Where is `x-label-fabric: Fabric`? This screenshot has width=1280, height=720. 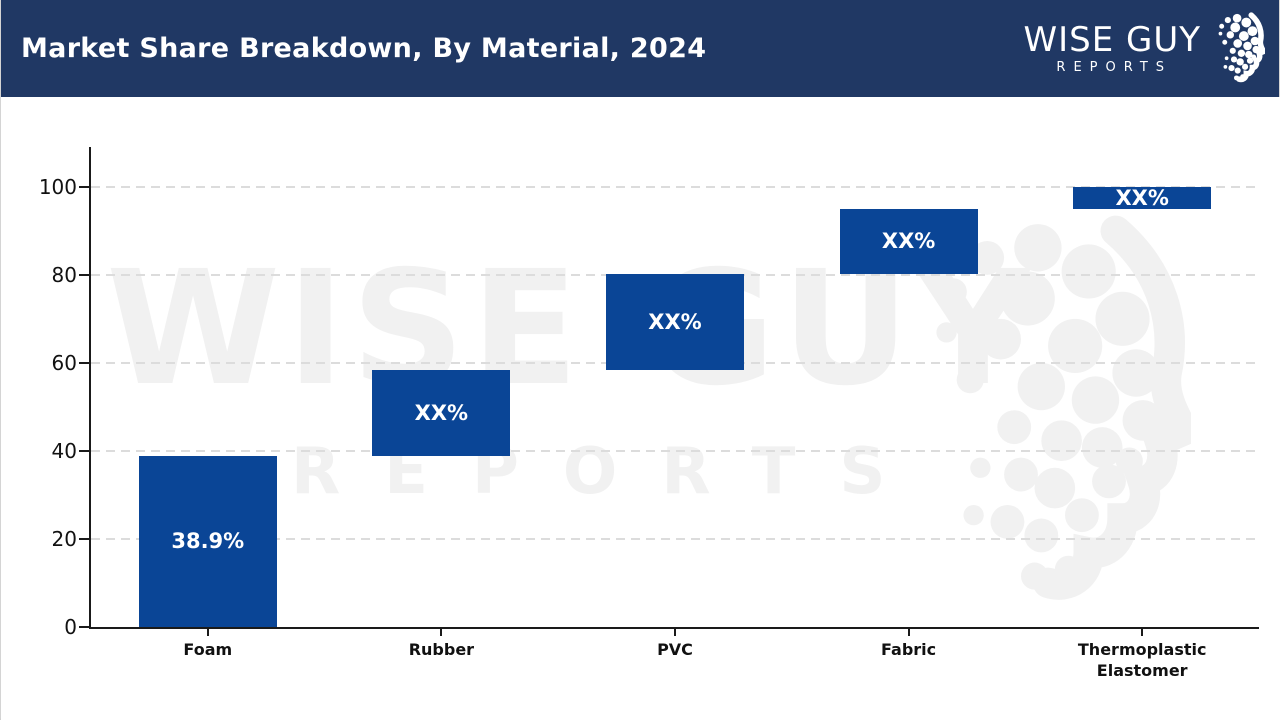 x-label-fabric: Fabric is located at coordinates (909, 649).